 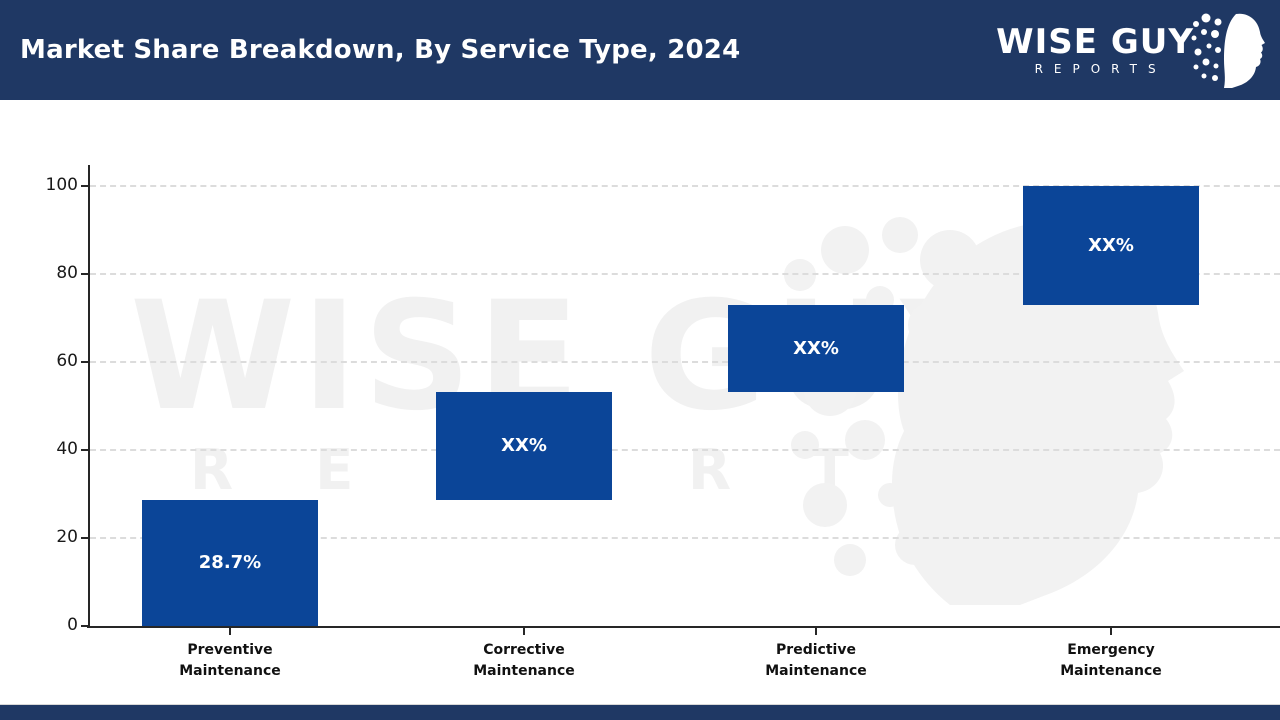 I want to click on x-category-label: Emergency Maintenance, so click(x=1111, y=661).